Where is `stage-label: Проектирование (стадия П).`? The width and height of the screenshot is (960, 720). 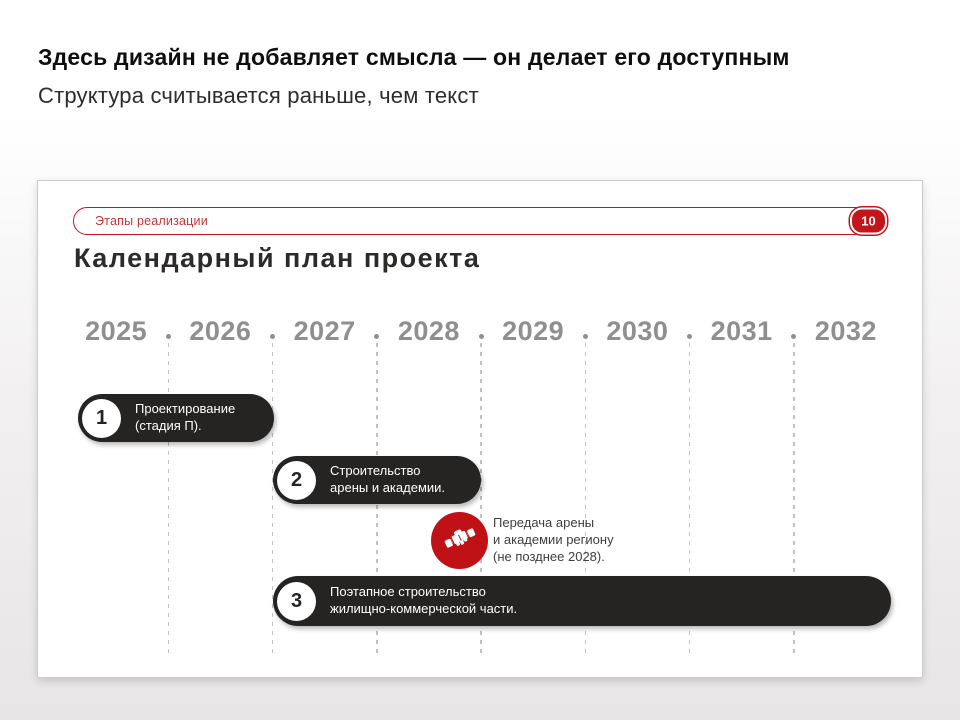
stage-label: Проектирование (стадия П). is located at coordinates (194, 418).